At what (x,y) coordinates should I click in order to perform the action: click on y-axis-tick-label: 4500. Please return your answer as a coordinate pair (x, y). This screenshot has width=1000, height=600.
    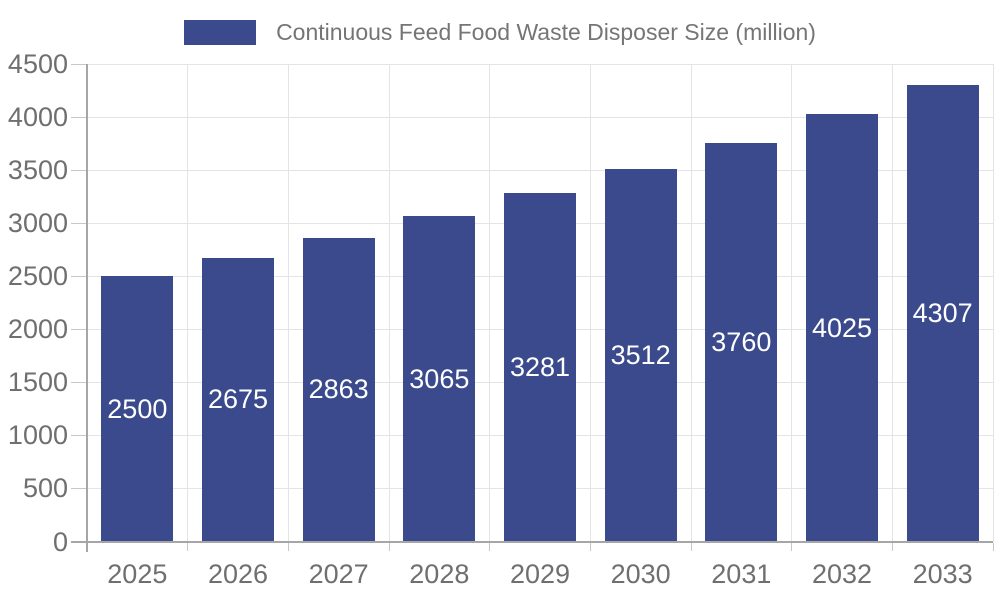
    Looking at the image, I should click on (37, 63).